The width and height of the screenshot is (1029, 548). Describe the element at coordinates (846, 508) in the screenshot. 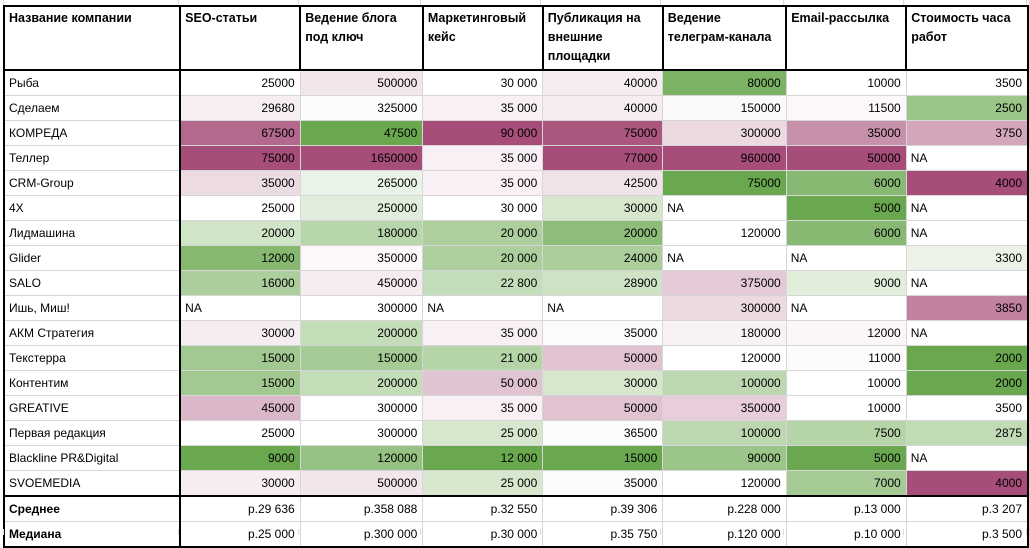

I see `summary-value-cell: р.13 000` at that location.